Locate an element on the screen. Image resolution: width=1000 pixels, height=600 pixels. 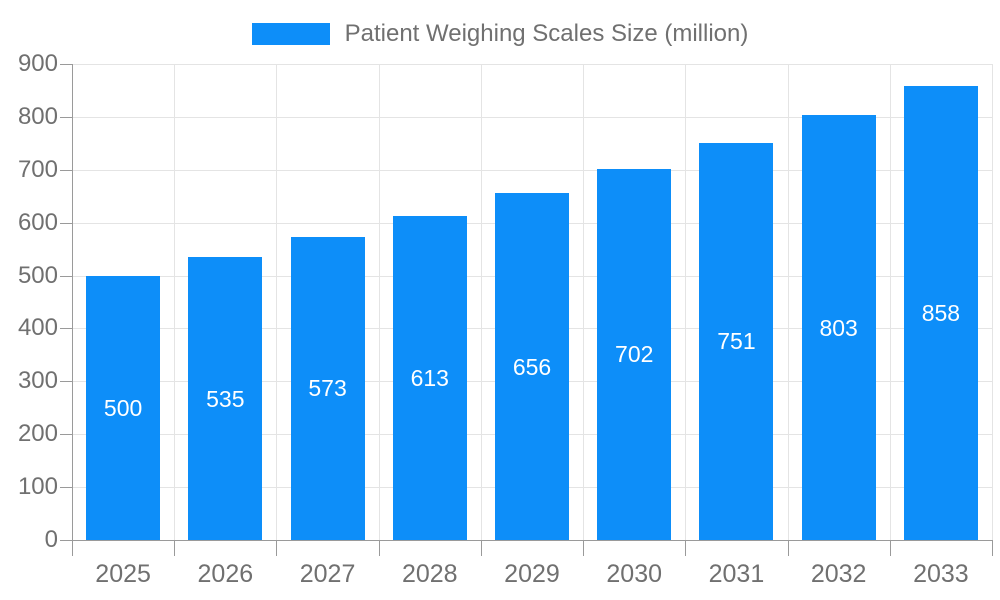
bar: 858 is located at coordinates (940, 313).